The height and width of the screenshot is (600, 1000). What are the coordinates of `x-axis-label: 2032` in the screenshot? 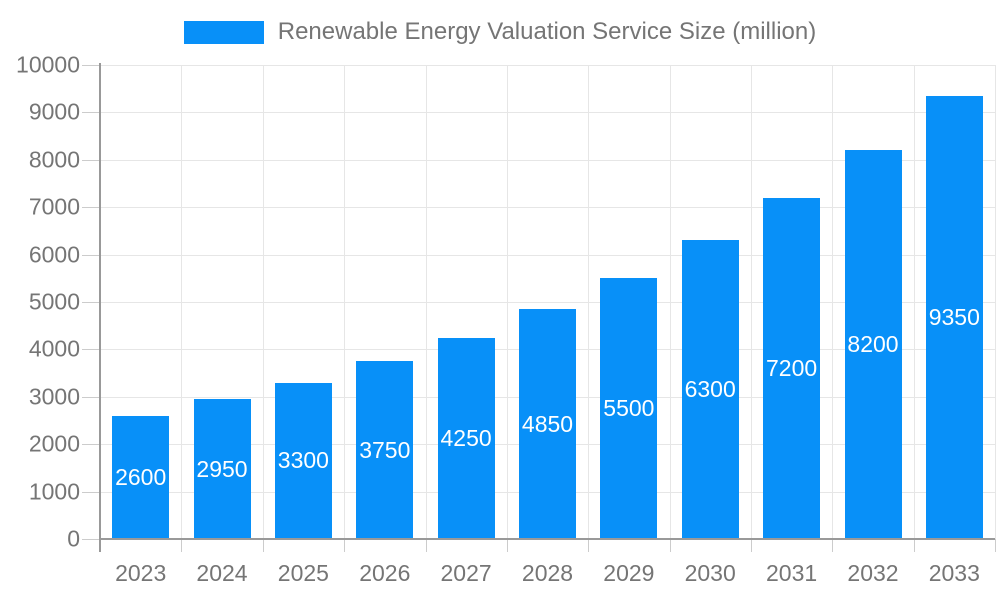 It's located at (873, 573).